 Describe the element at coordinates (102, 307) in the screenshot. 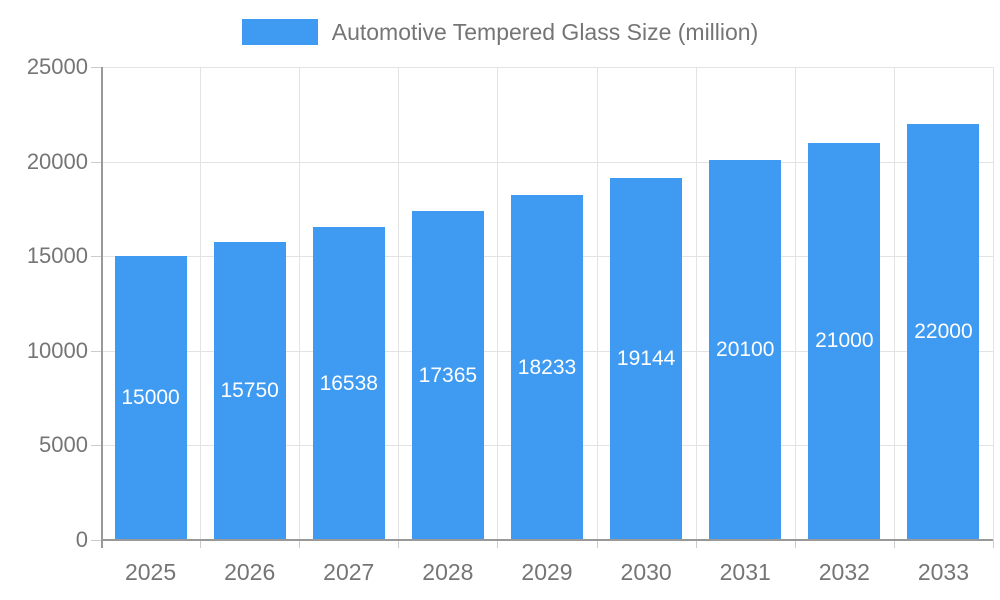

I see `y-axis-line` at that location.